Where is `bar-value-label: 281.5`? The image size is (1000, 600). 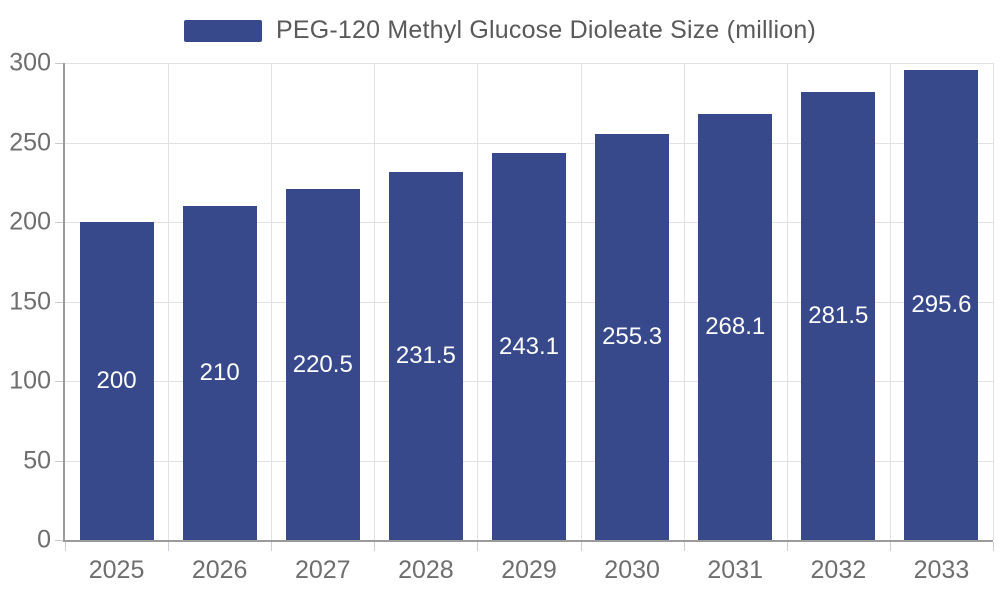 bar-value-label: 281.5 is located at coordinates (838, 316).